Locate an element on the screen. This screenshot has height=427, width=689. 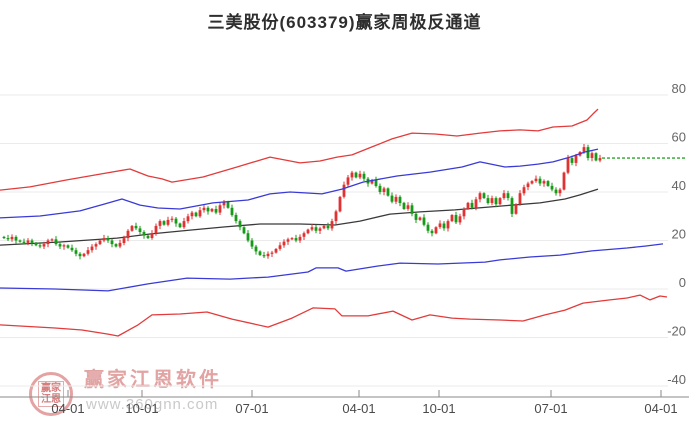
lower-rail-red is located at coordinates (334, 315).